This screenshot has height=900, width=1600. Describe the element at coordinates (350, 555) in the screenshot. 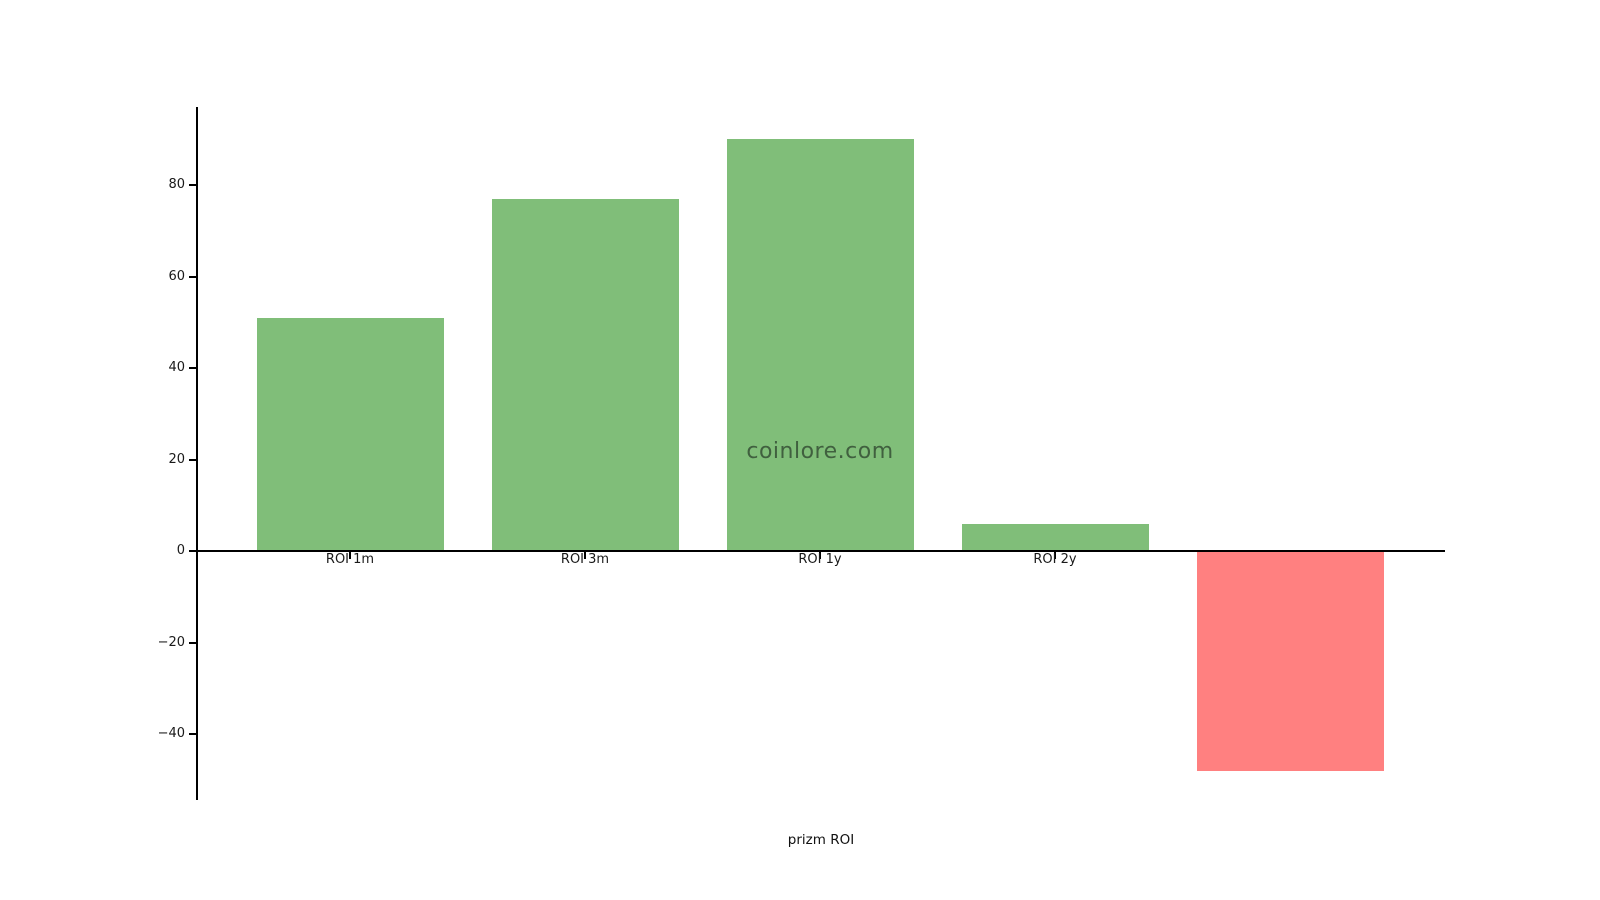

I see `x-tick-ROI 1m` at that location.